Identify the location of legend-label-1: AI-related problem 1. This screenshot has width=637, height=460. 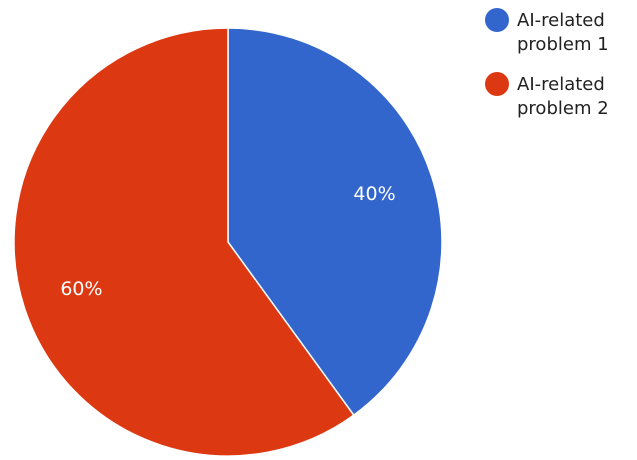
(563, 32).